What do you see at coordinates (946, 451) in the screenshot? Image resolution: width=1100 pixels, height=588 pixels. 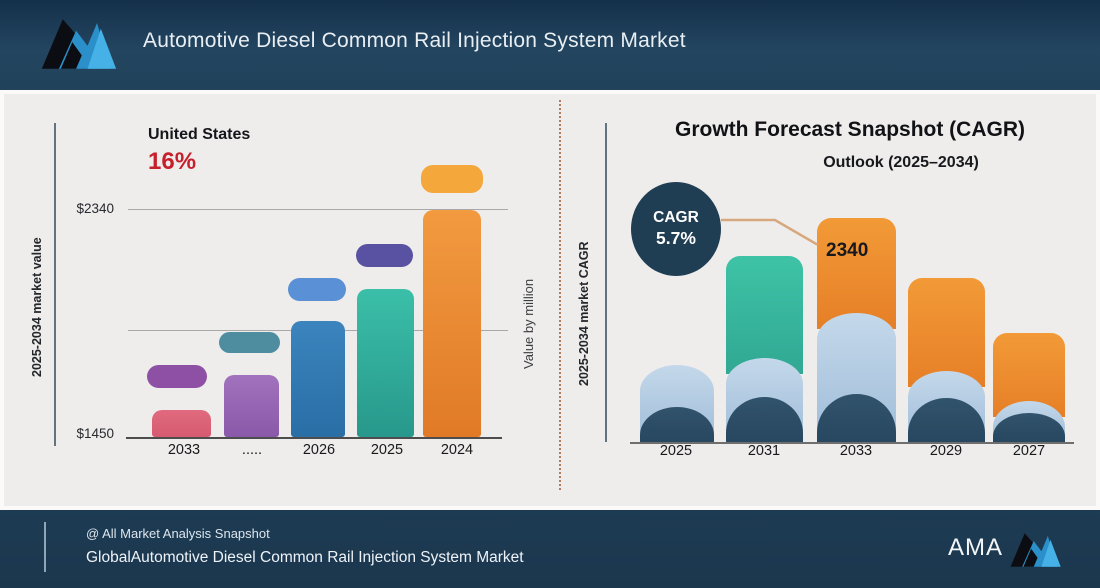 I see `right-x-label-4: 2029` at bounding box center [946, 451].